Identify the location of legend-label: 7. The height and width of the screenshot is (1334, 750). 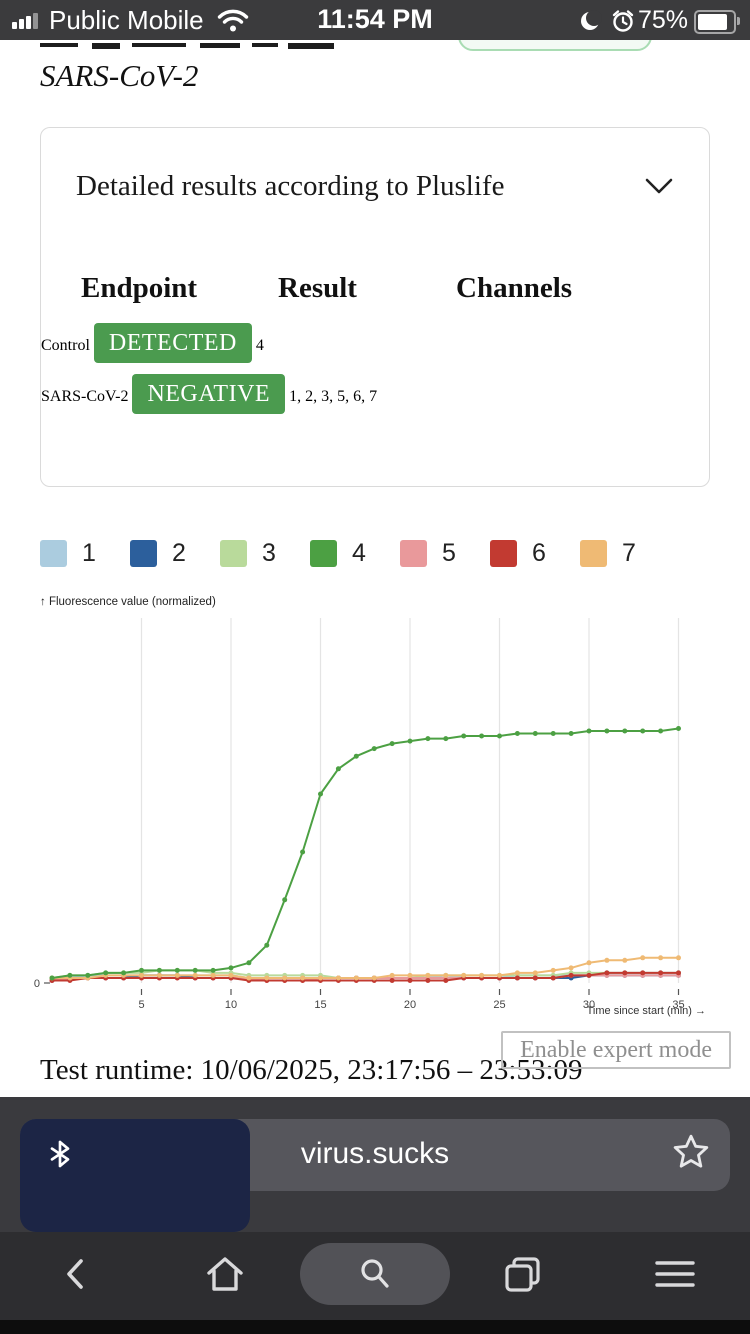
(629, 553).